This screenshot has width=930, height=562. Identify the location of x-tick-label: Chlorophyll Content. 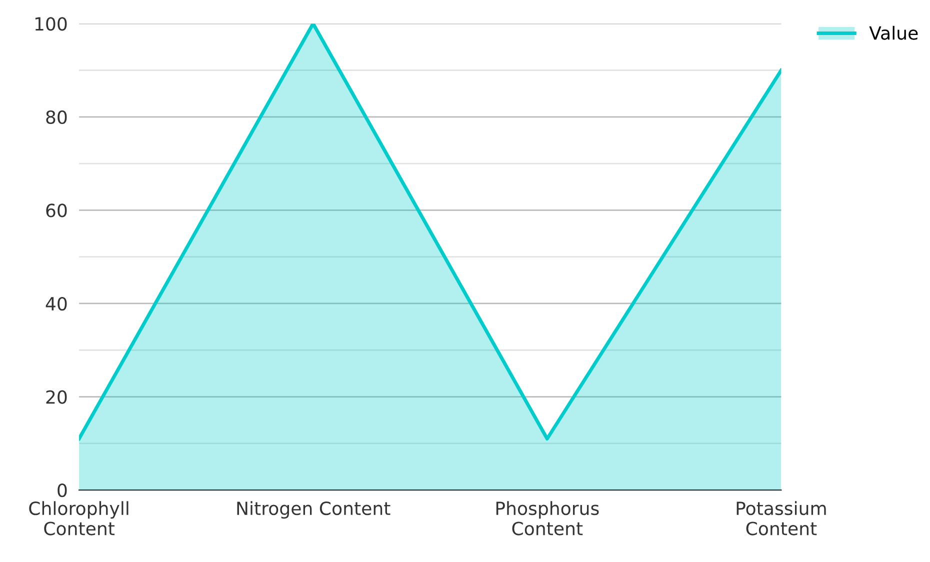
(78, 518).